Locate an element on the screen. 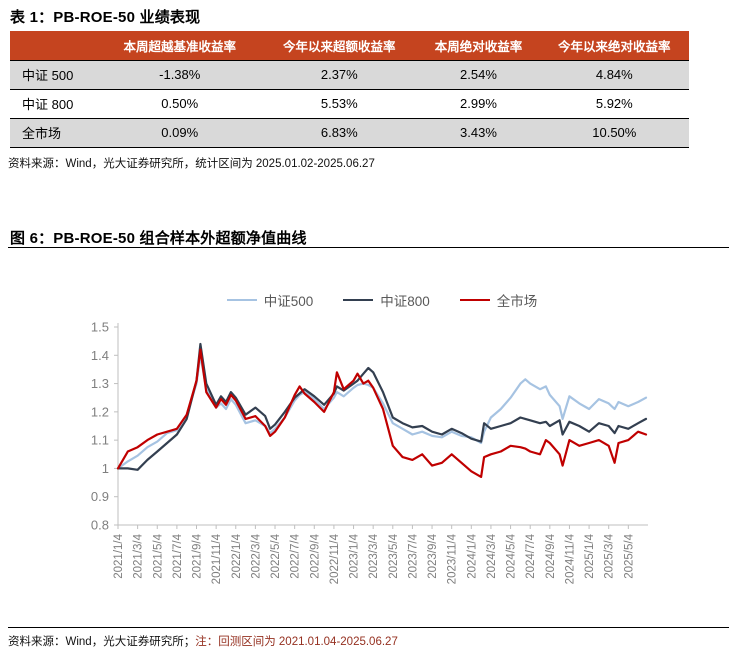  value-cell: 5.53% is located at coordinates (339, 104).